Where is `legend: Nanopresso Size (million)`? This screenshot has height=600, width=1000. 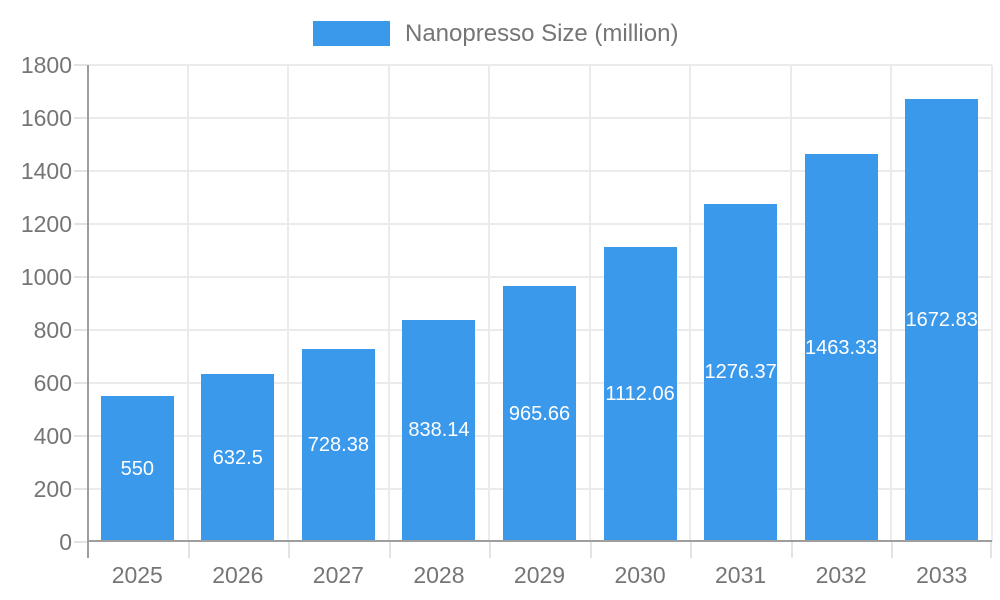
legend: Nanopresso Size (million) is located at coordinates (495, 33).